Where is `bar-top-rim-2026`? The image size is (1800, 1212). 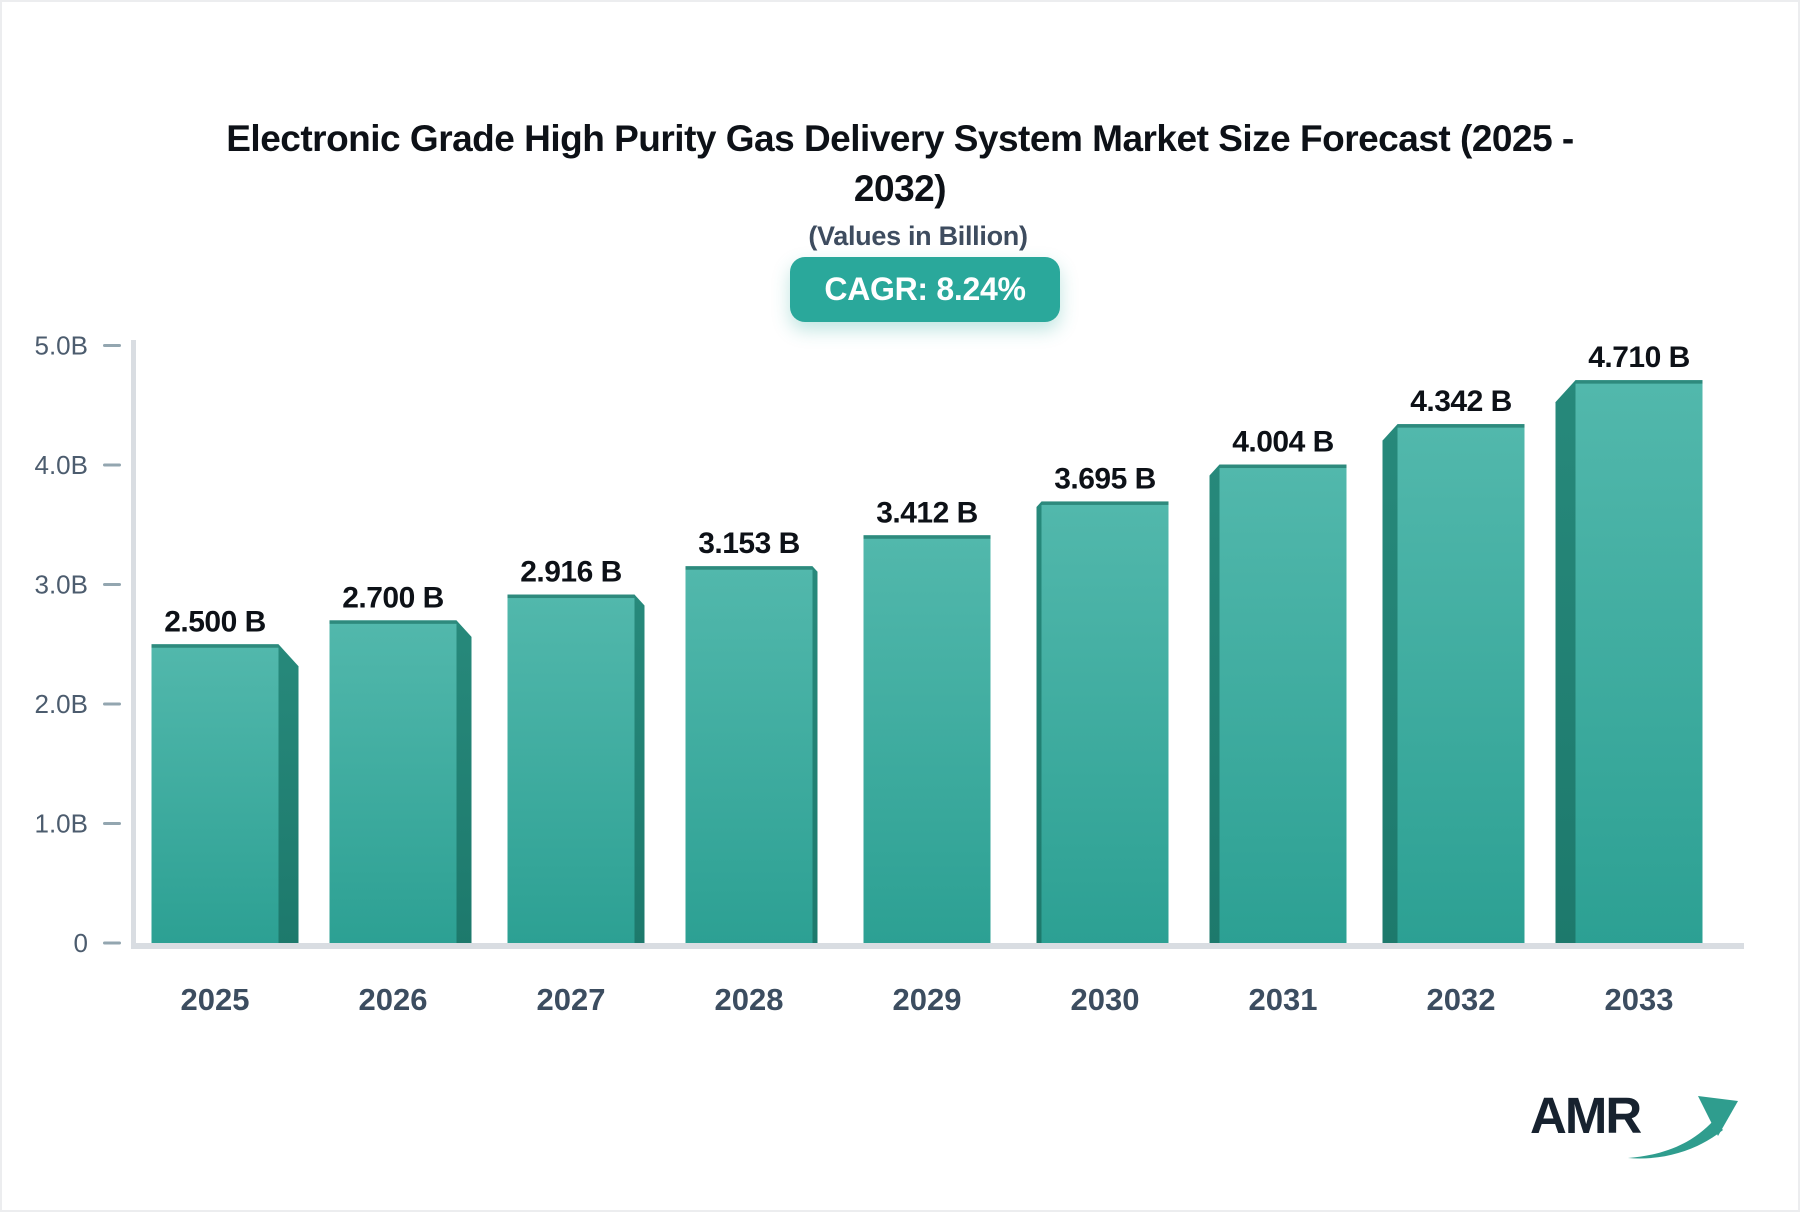
bar-top-rim-2026 is located at coordinates (393, 622).